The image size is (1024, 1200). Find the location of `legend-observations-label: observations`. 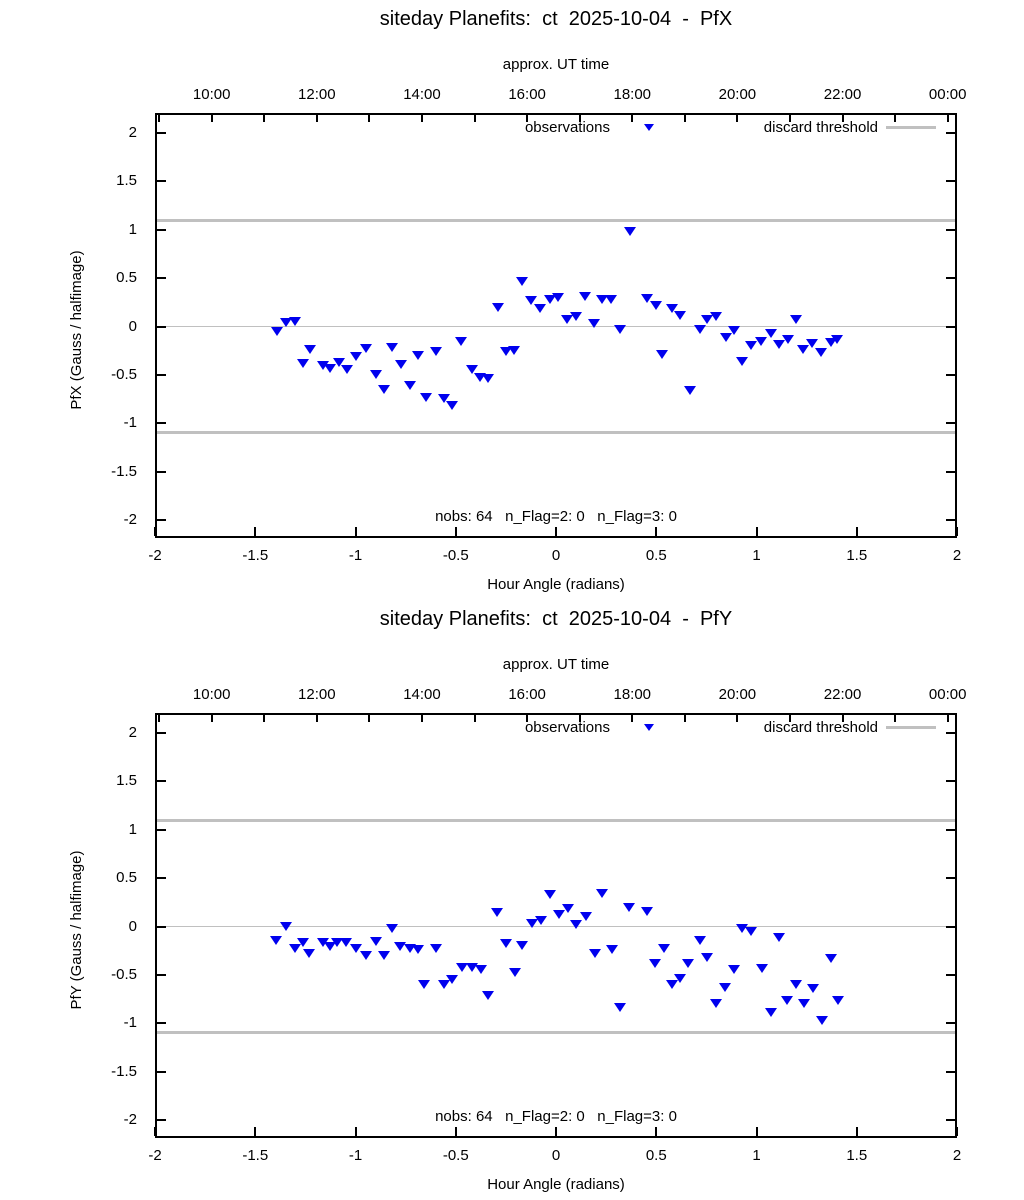

legend-observations-label: observations is located at coordinates (567, 127).